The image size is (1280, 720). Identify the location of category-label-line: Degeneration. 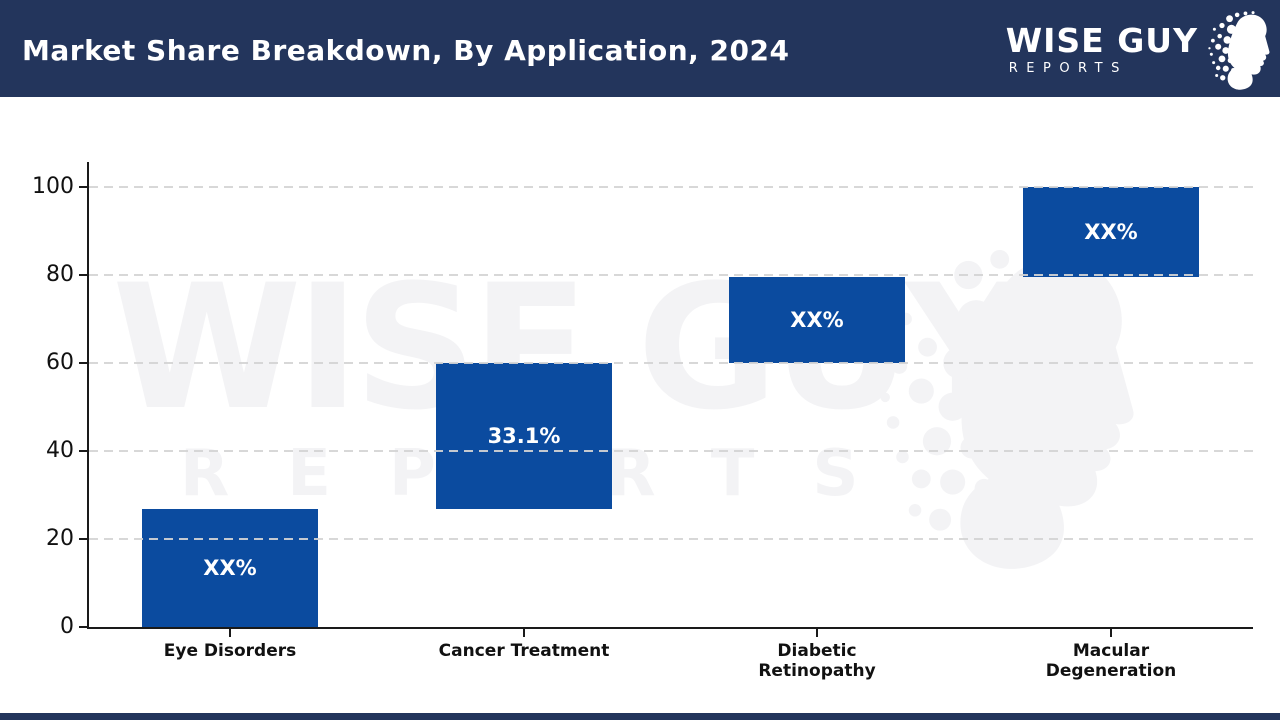
(1111, 671).